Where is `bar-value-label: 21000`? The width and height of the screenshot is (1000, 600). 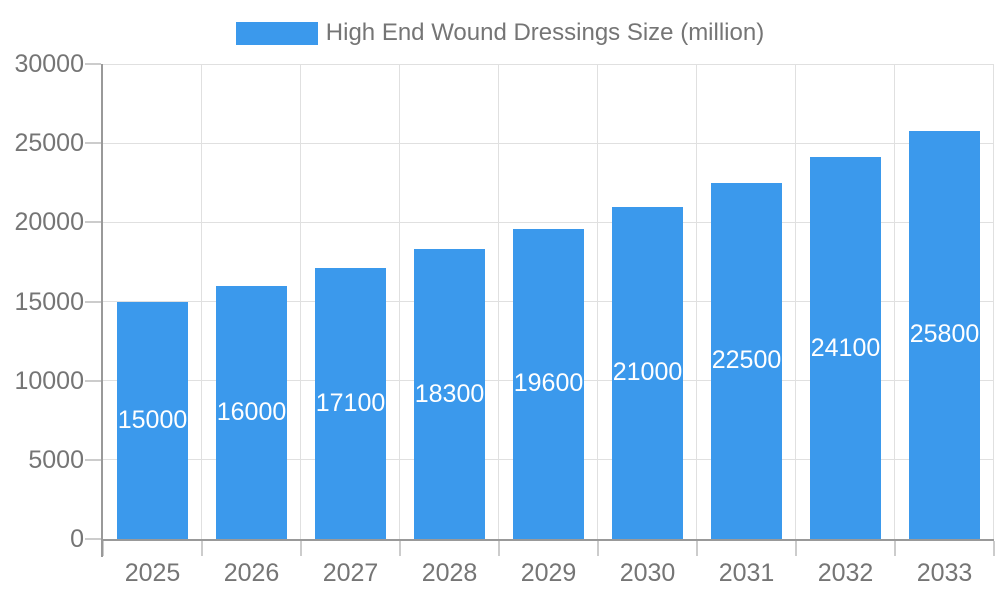
bar-value-label: 21000 is located at coordinates (647, 372).